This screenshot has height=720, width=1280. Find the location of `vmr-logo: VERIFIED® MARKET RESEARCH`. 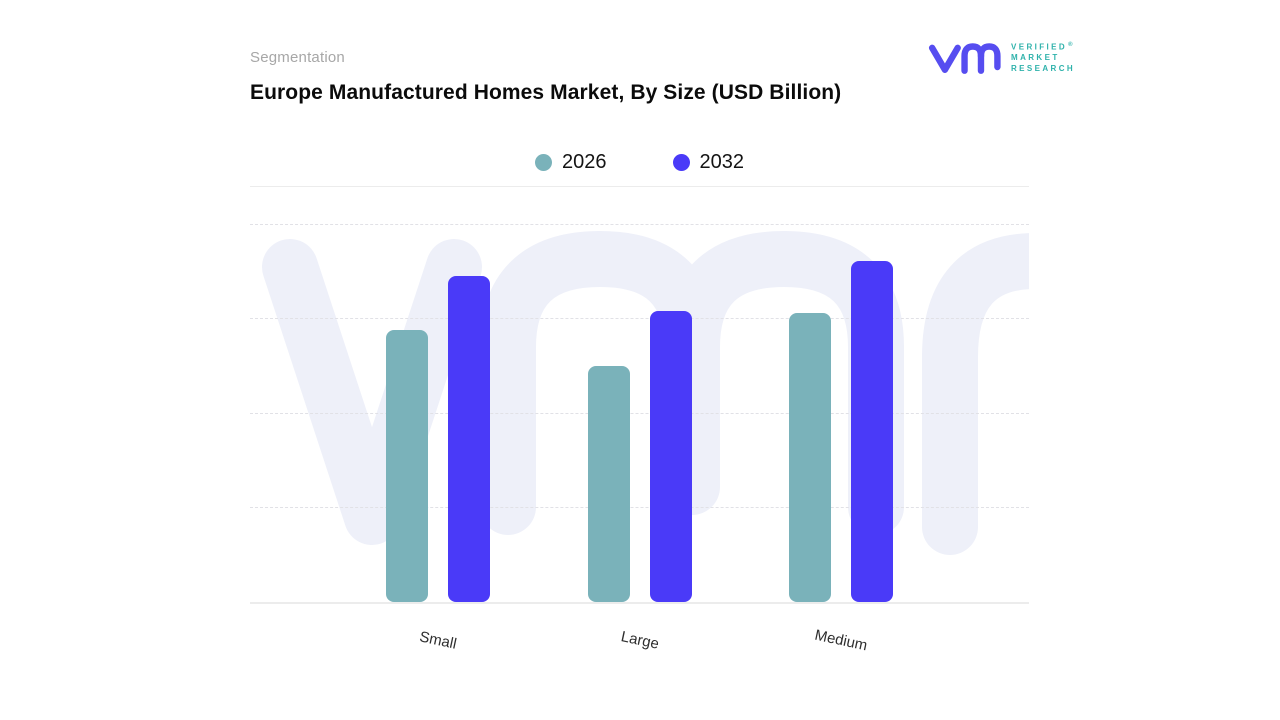

vmr-logo: VERIFIED® MARKET RESEARCH is located at coordinates (1001, 57).